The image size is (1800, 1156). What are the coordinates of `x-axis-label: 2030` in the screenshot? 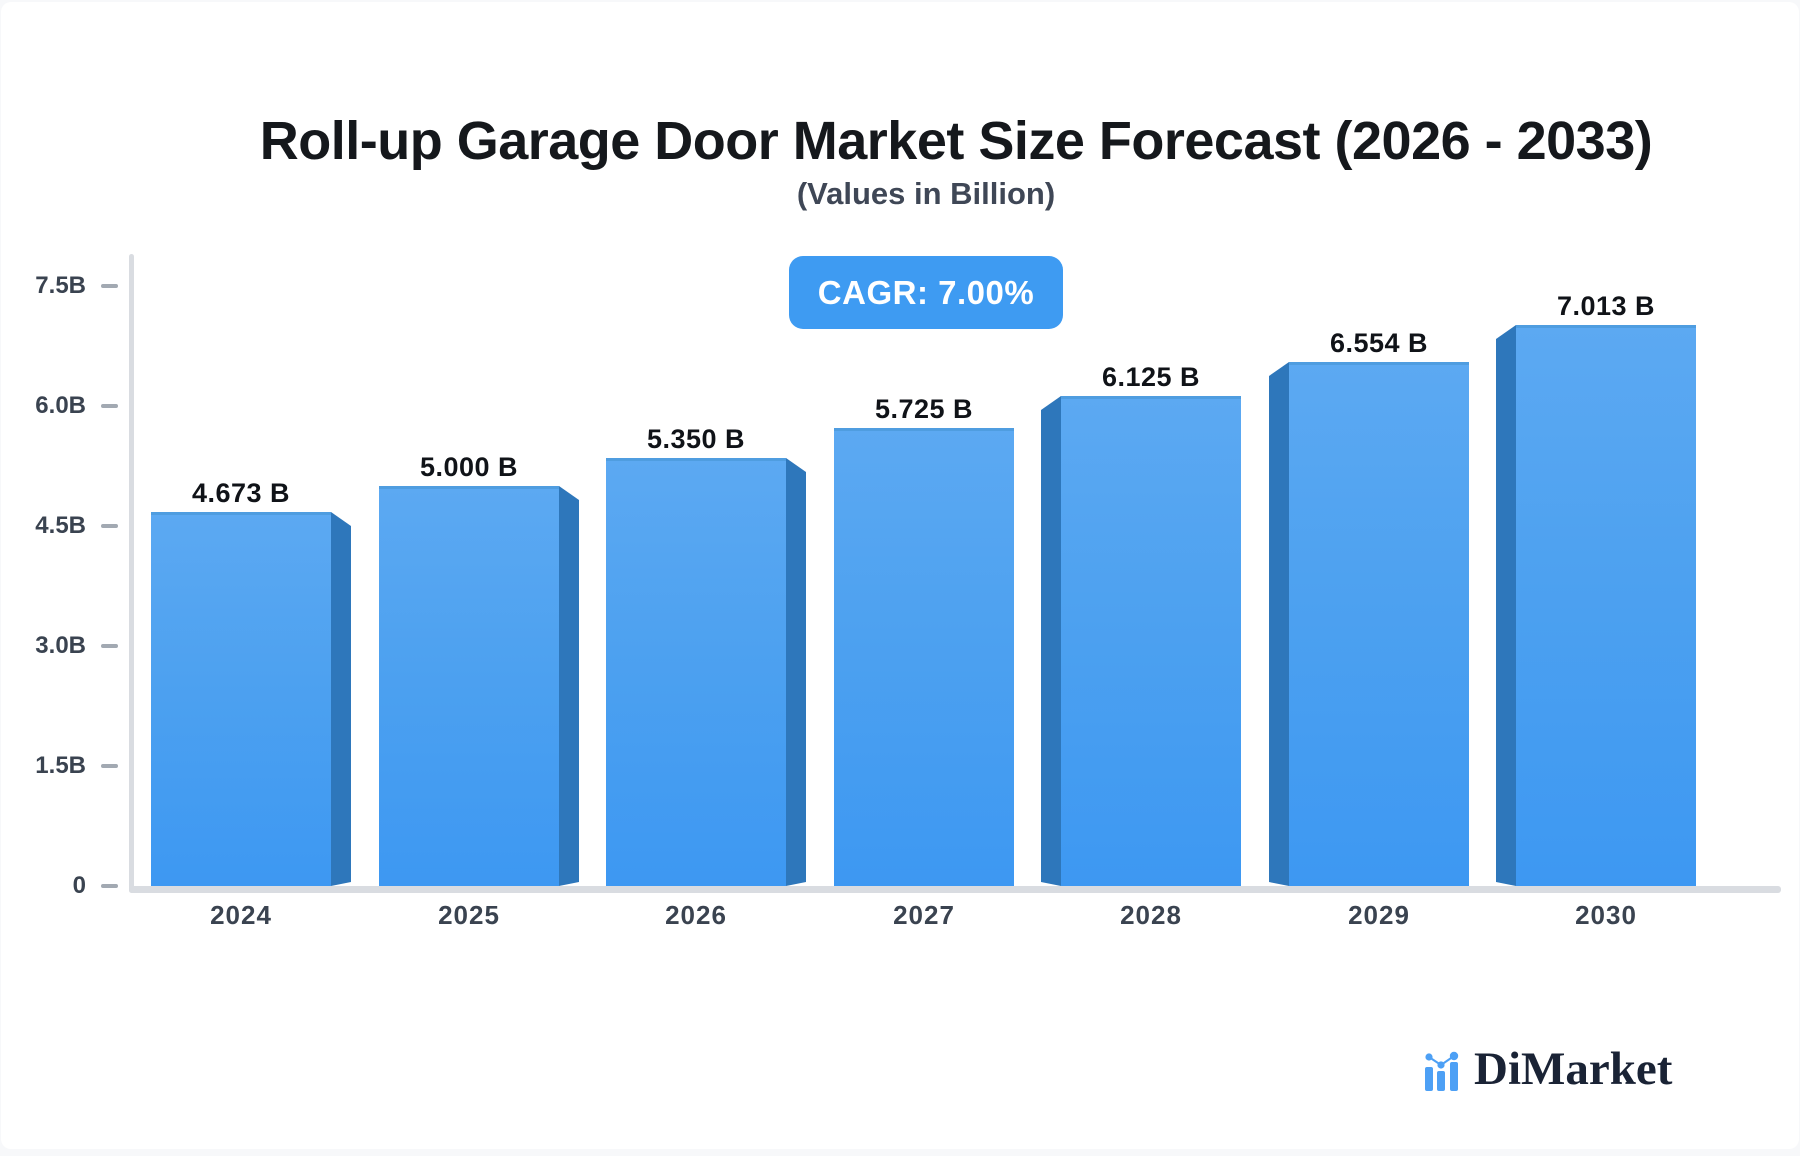 It's located at (1606, 915).